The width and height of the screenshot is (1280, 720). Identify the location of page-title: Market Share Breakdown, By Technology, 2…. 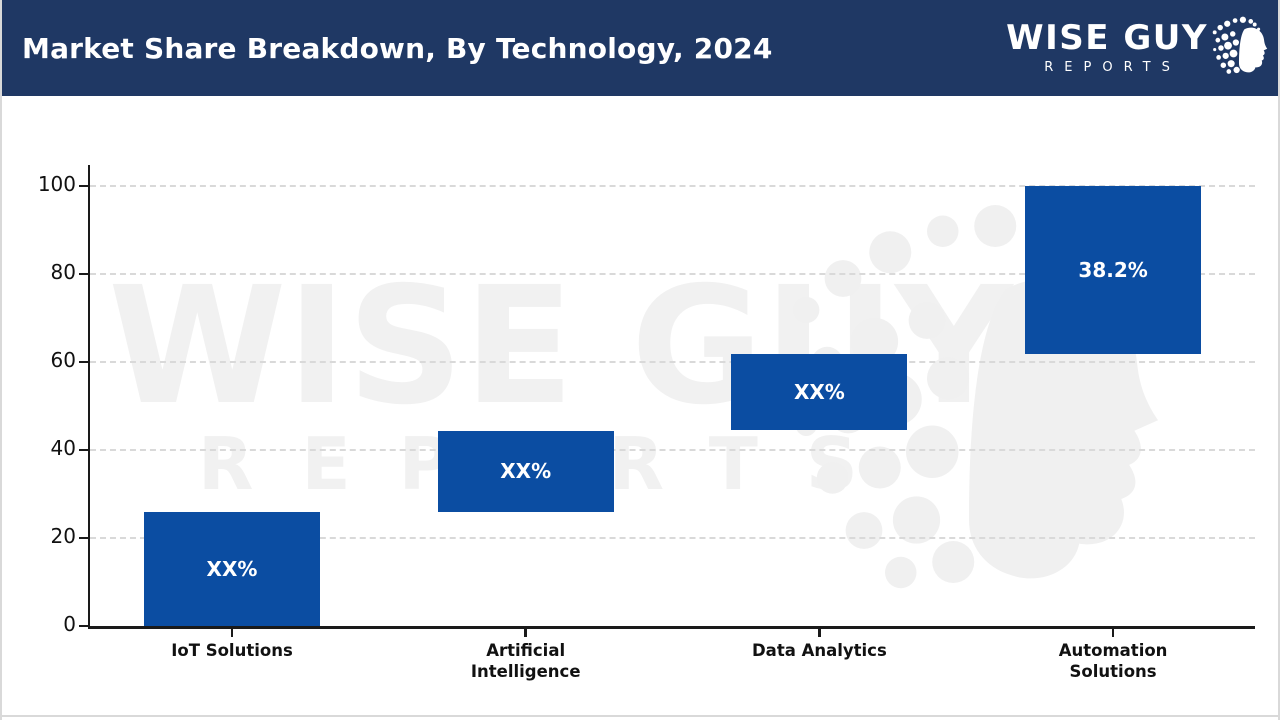
(397, 48).